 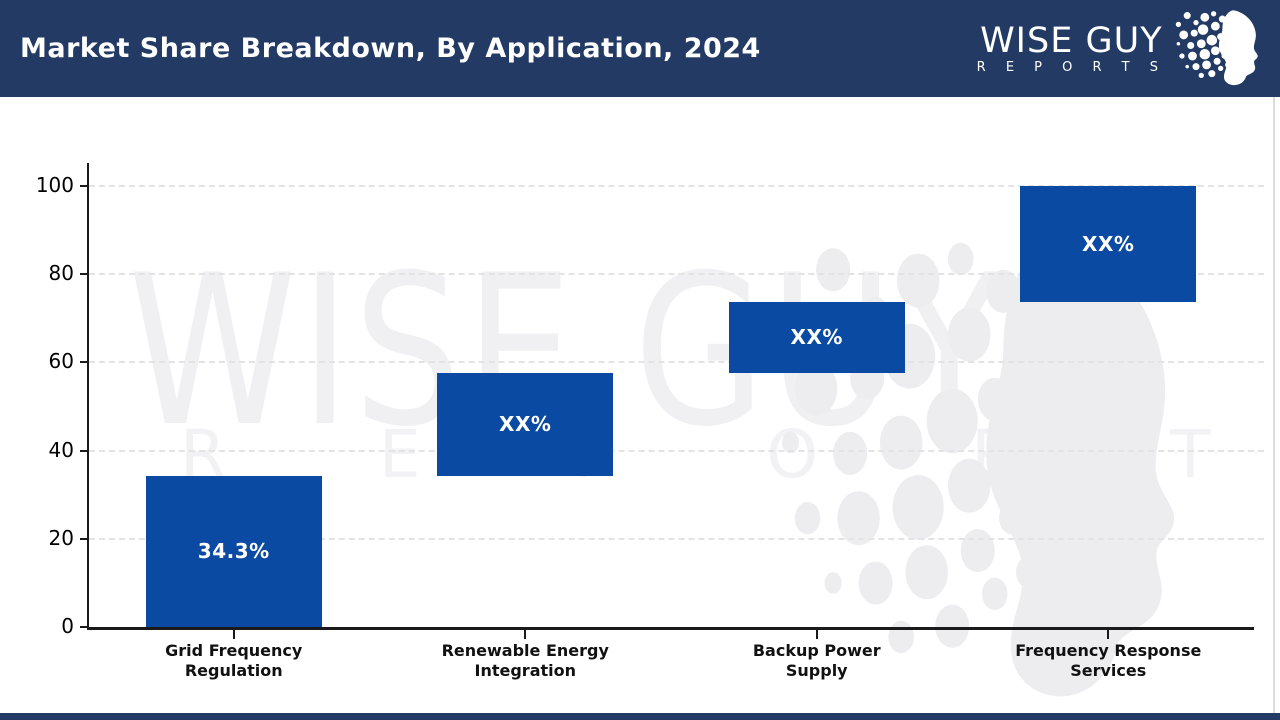 What do you see at coordinates (233, 670) in the screenshot?
I see `x-category-label-line: Regulation` at bounding box center [233, 670].